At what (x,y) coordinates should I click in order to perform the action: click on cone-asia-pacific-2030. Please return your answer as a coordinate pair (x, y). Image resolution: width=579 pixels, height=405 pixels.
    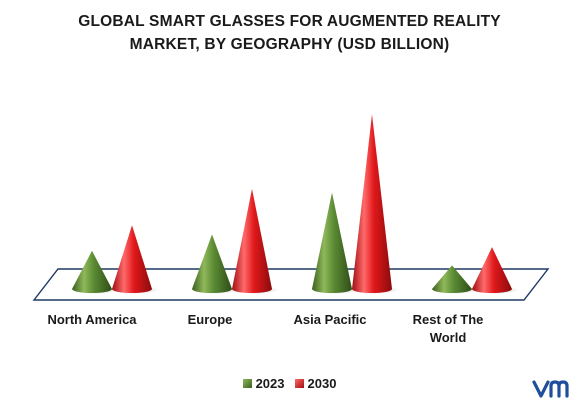
    Looking at the image, I should click on (372, 203).